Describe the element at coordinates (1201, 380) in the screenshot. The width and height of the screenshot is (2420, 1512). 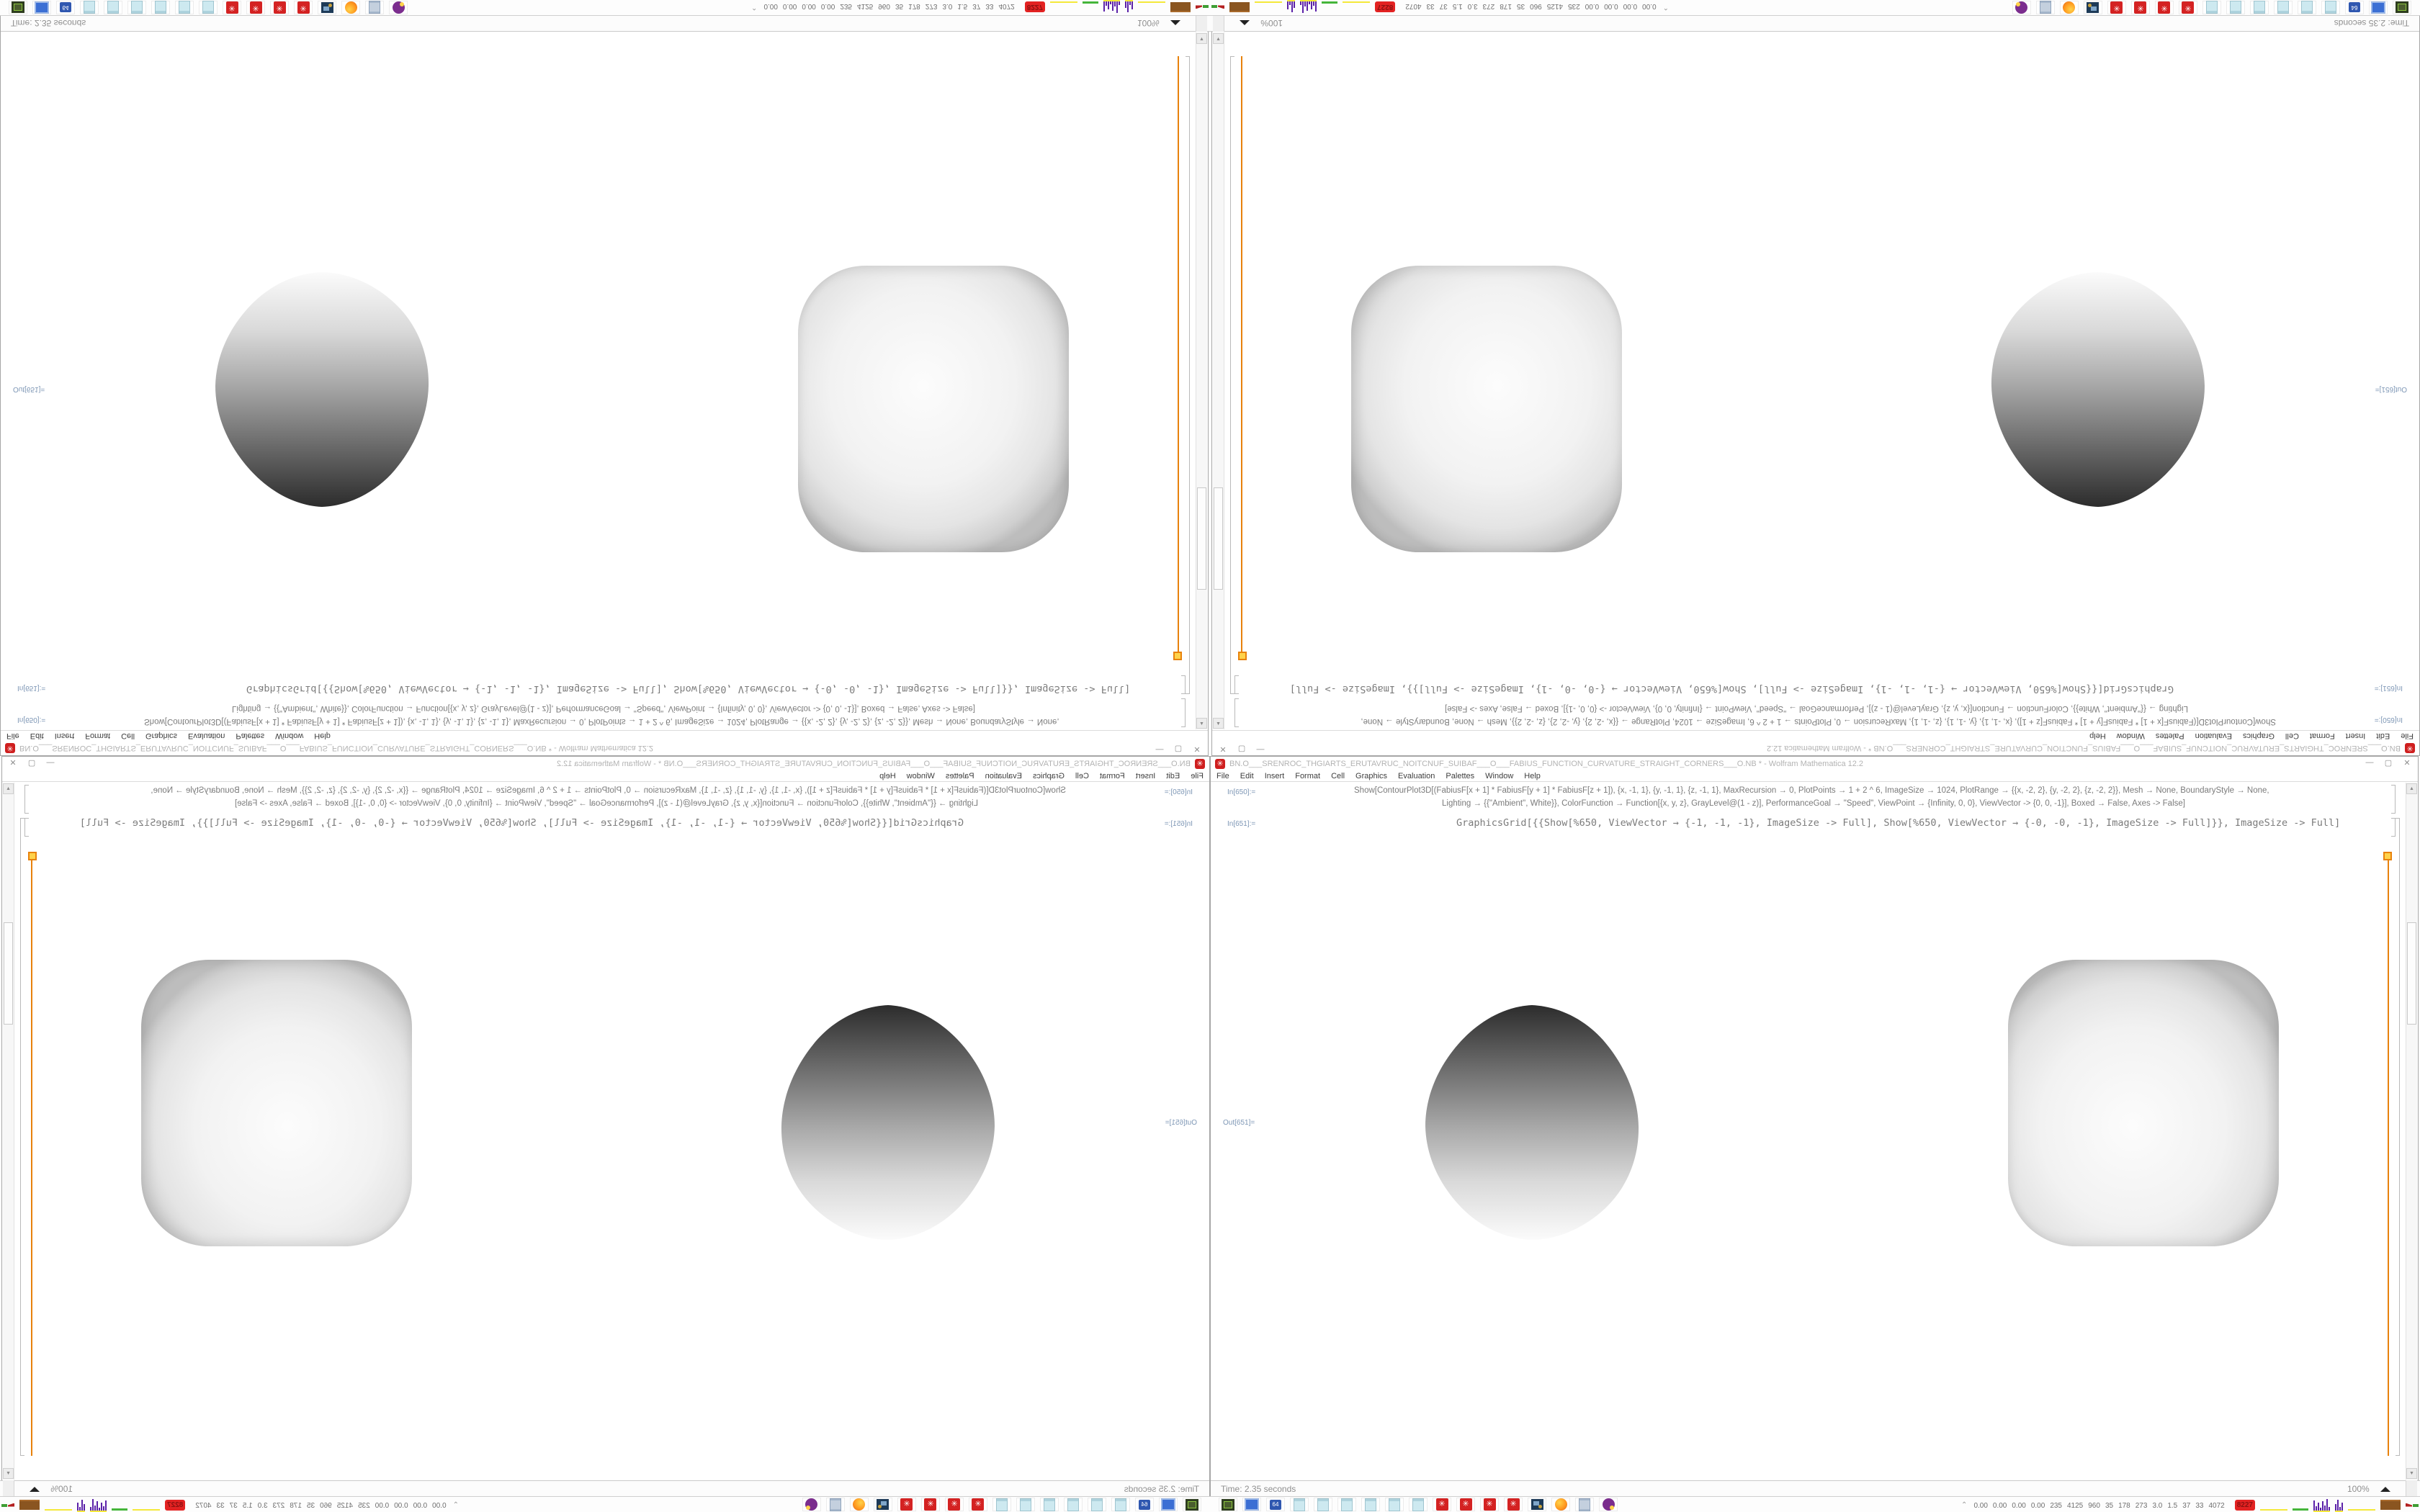
I see `vertical-scrollbar` at that location.